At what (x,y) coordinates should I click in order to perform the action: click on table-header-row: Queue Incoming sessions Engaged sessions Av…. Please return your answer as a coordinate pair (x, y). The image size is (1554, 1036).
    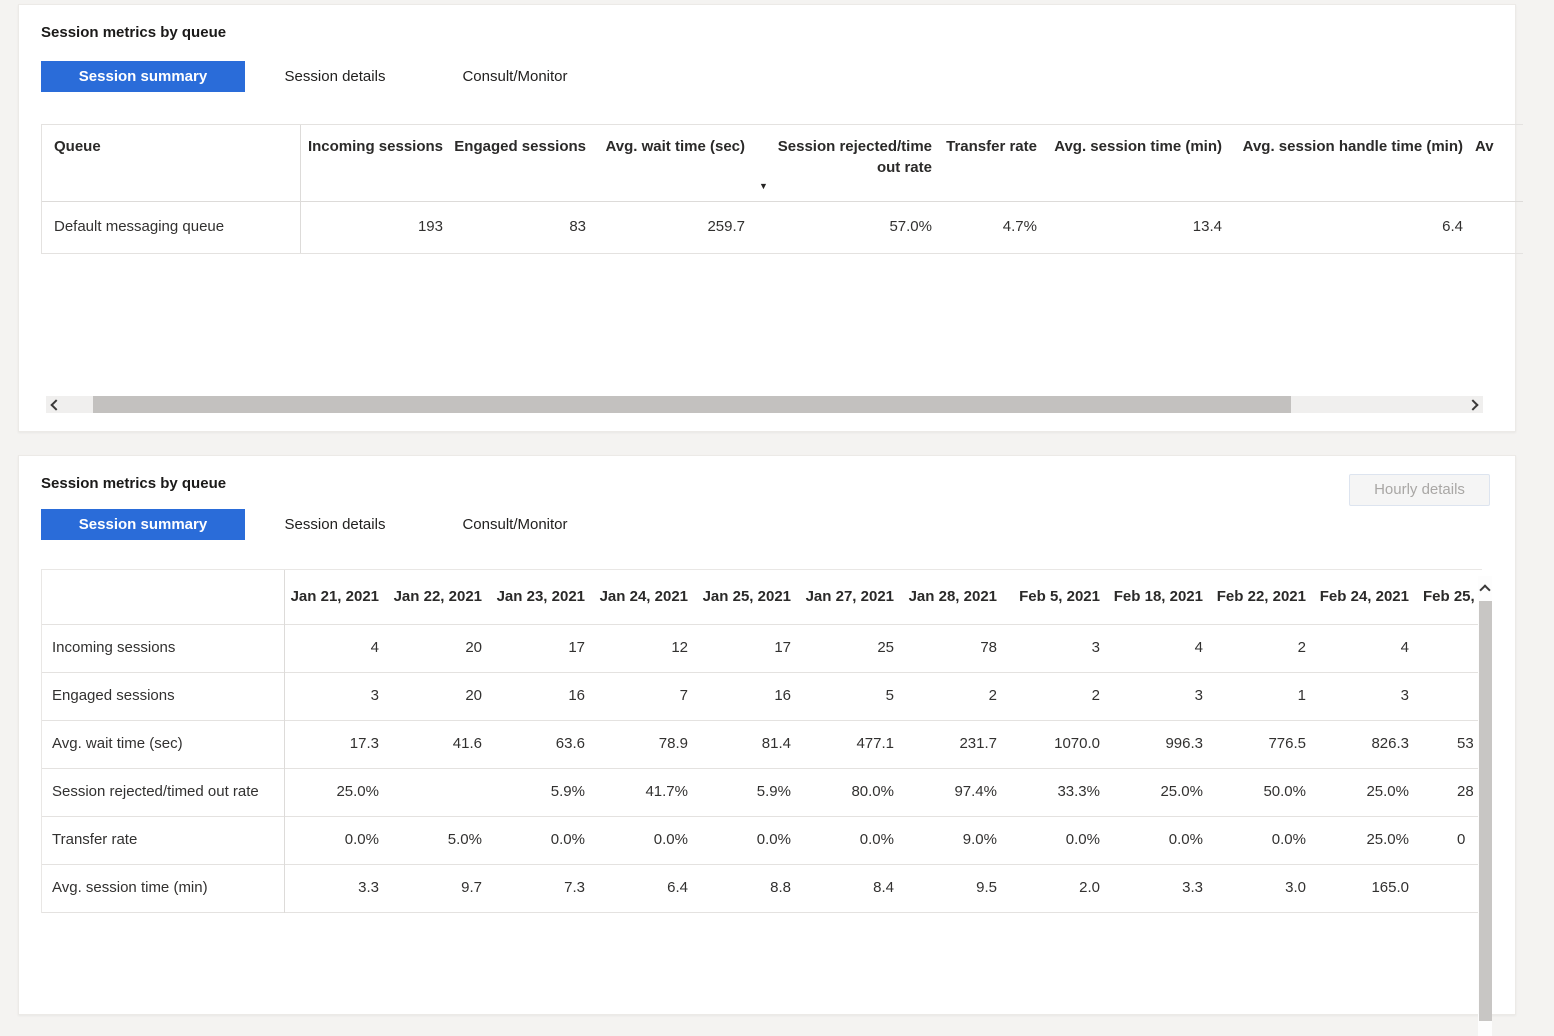
    Looking at the image, I should click on (782, 163).